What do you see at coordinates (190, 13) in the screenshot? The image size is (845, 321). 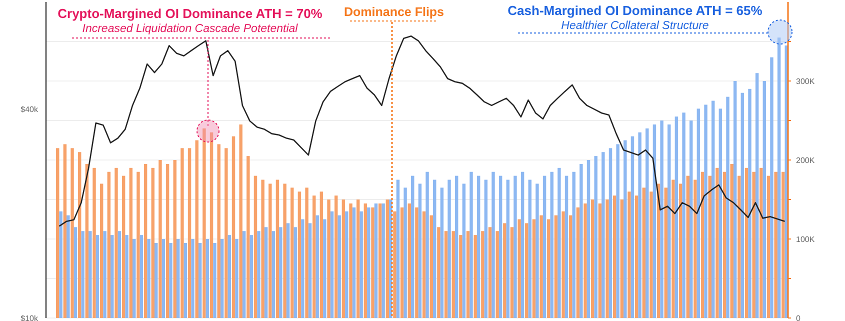 I see `annotation: Crypto-Margined OI Dominance ATH = 70%` at bounding box center [190, 13].